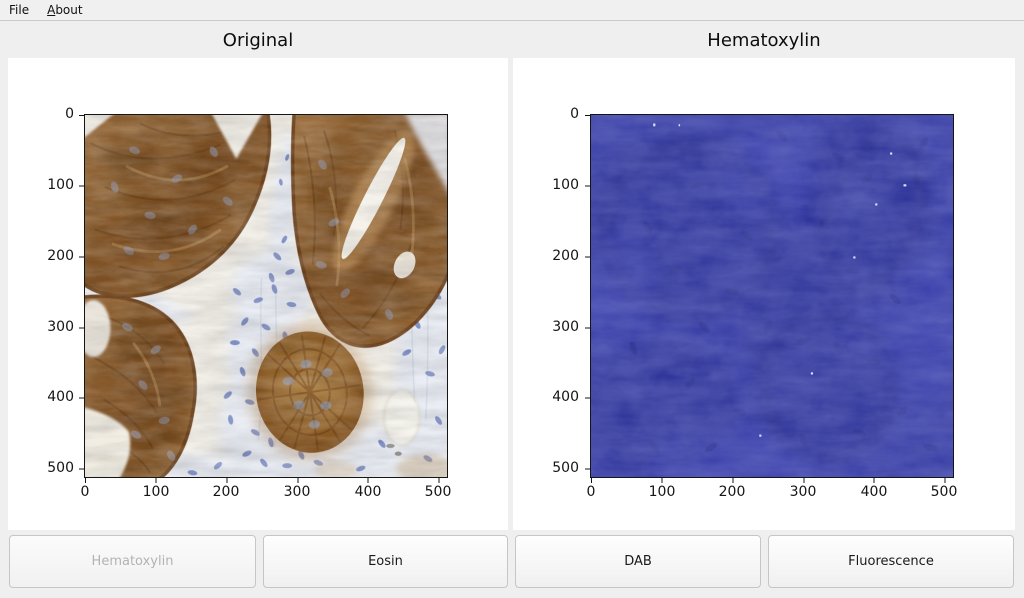 The image size is (1024, 598). What do you see at coordinates (385, 561) in the screenshot?
I see `eosin-button: Eosin` at bounding box center [385, 561].